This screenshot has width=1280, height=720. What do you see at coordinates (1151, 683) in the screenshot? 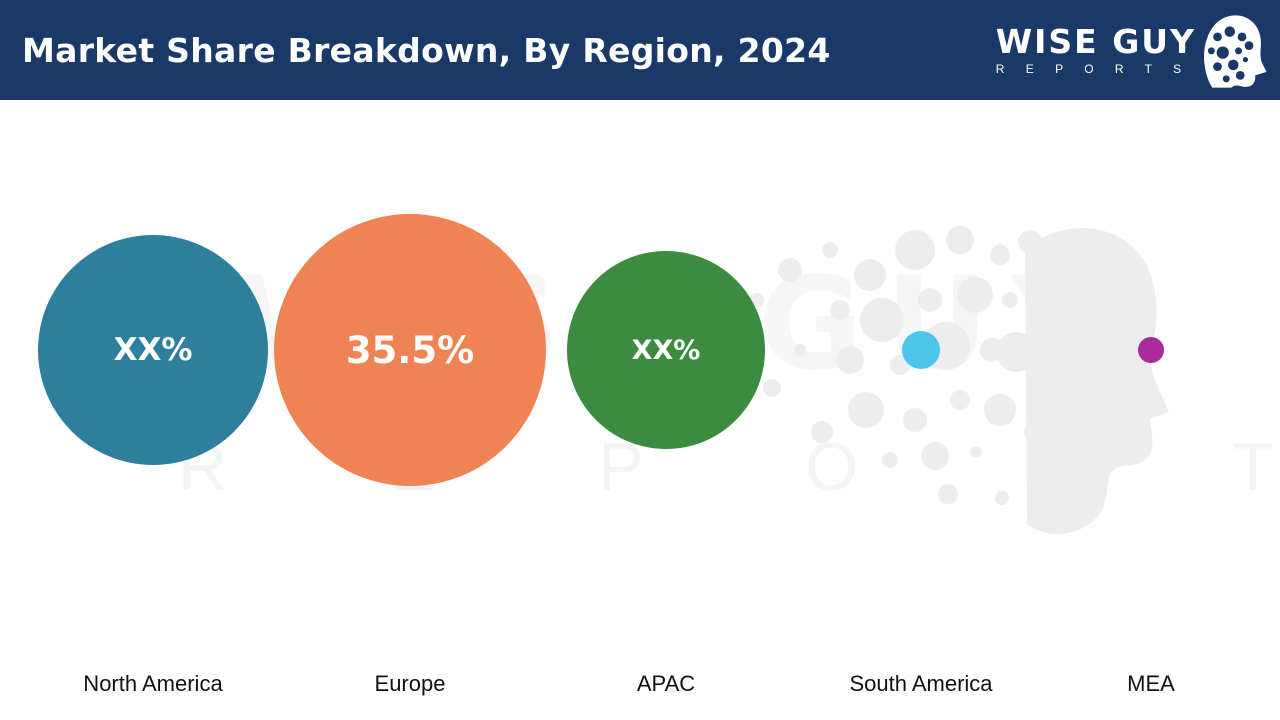
I see `region-label-mea: MEA` at bounding box center [1151, 683].